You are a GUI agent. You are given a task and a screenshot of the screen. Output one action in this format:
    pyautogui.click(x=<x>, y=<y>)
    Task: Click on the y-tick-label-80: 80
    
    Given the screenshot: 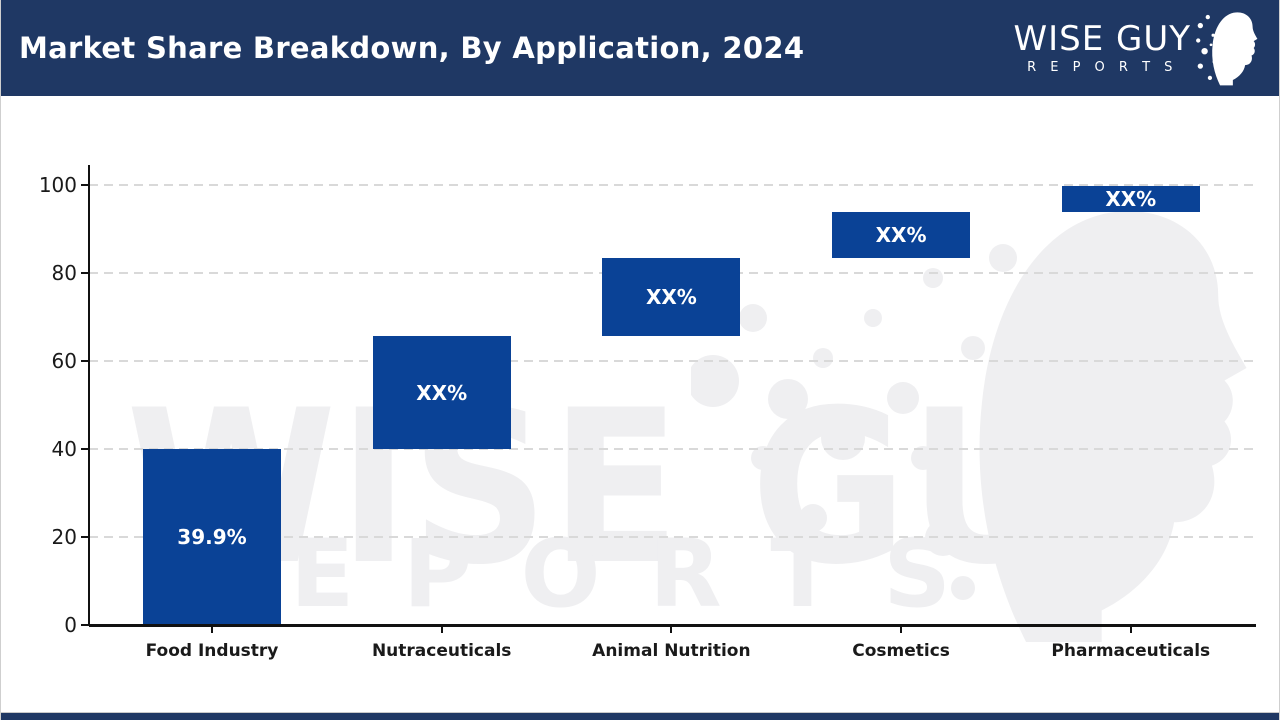 What is the action you would take?
    pyautogui.click(x=64, y=273)
    